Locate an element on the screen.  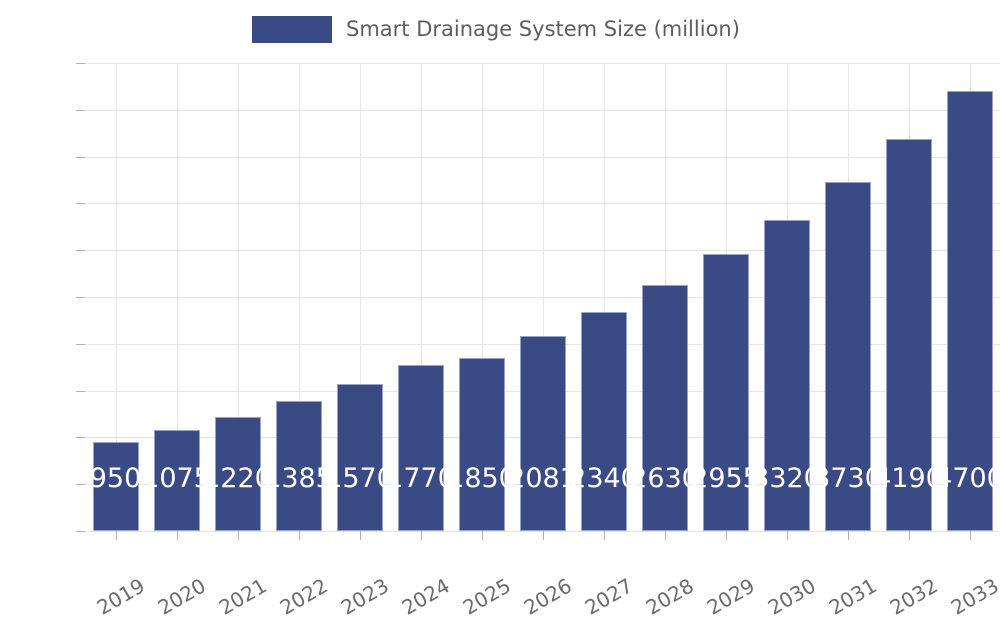
bar-value-label: 2081 is located at coordinates (542, 478).